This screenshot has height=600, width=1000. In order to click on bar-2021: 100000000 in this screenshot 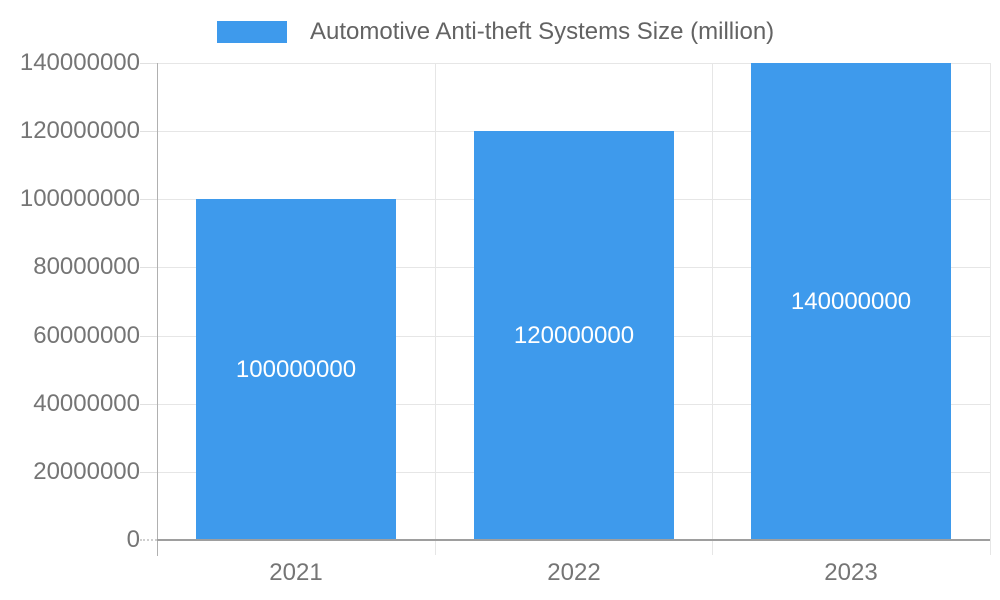, I will do `click(296, 369)`.